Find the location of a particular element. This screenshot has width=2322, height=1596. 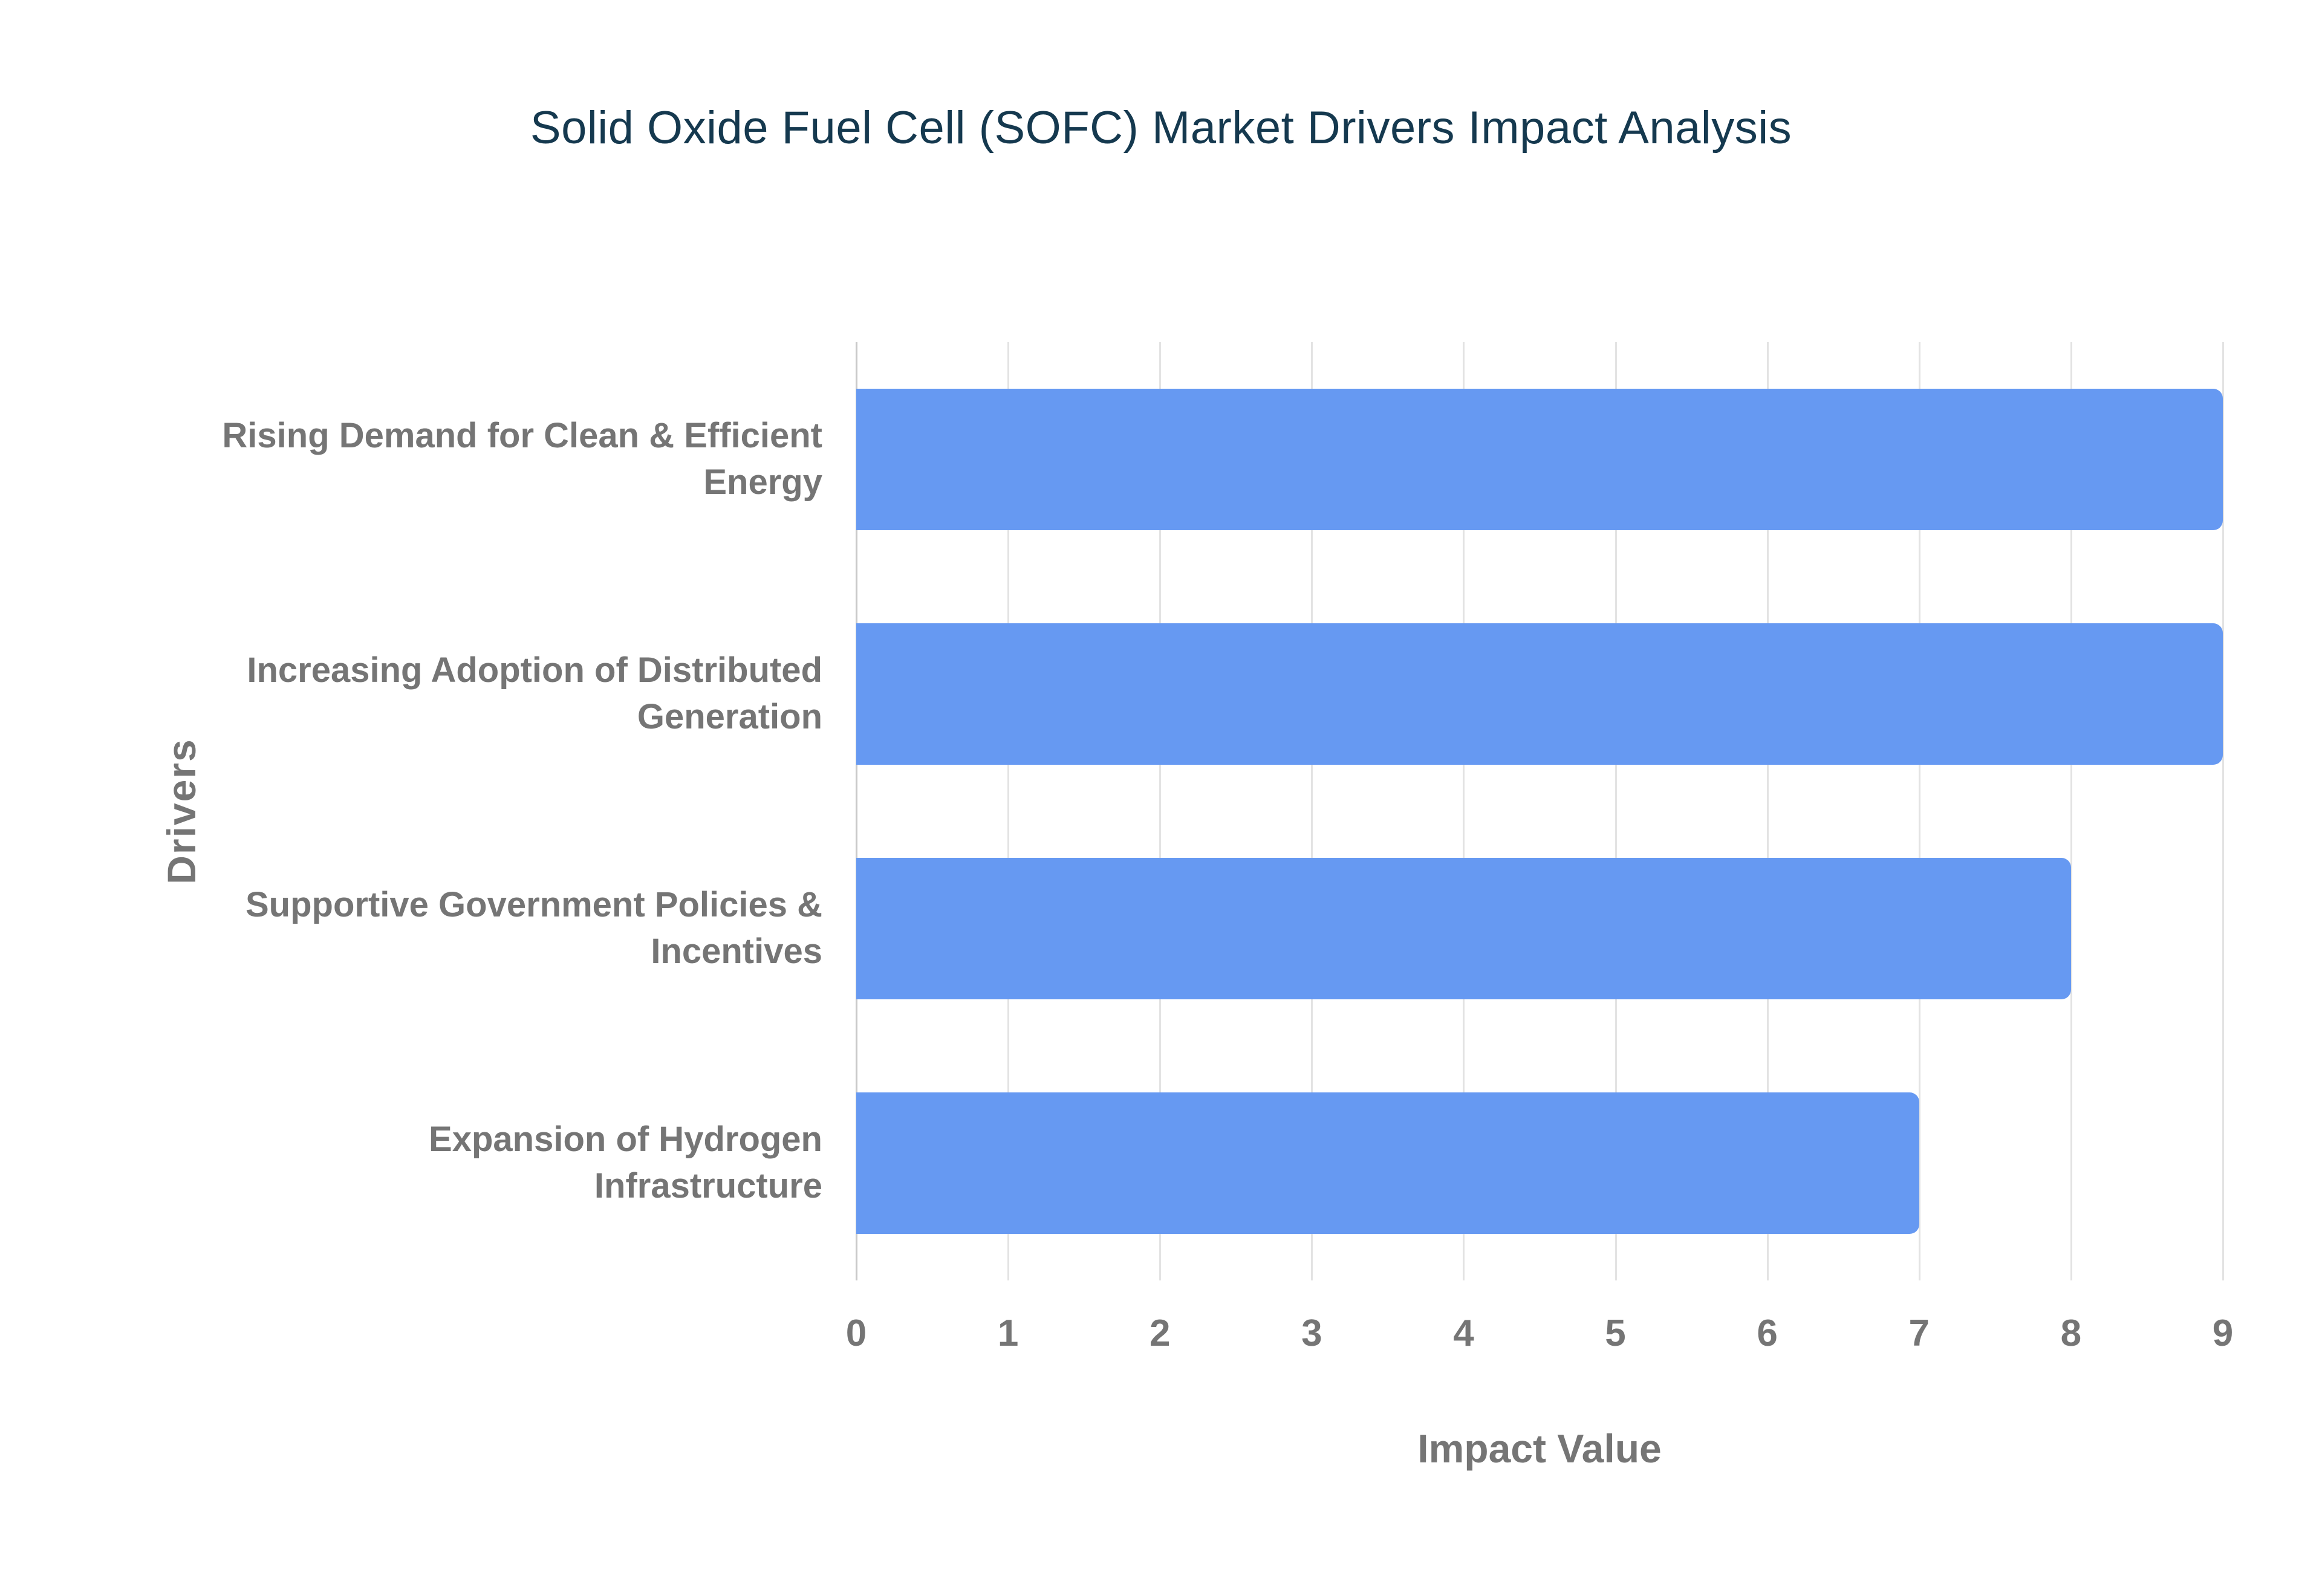

x-tick-label: 5 is located at coordinates (1615, 1333).